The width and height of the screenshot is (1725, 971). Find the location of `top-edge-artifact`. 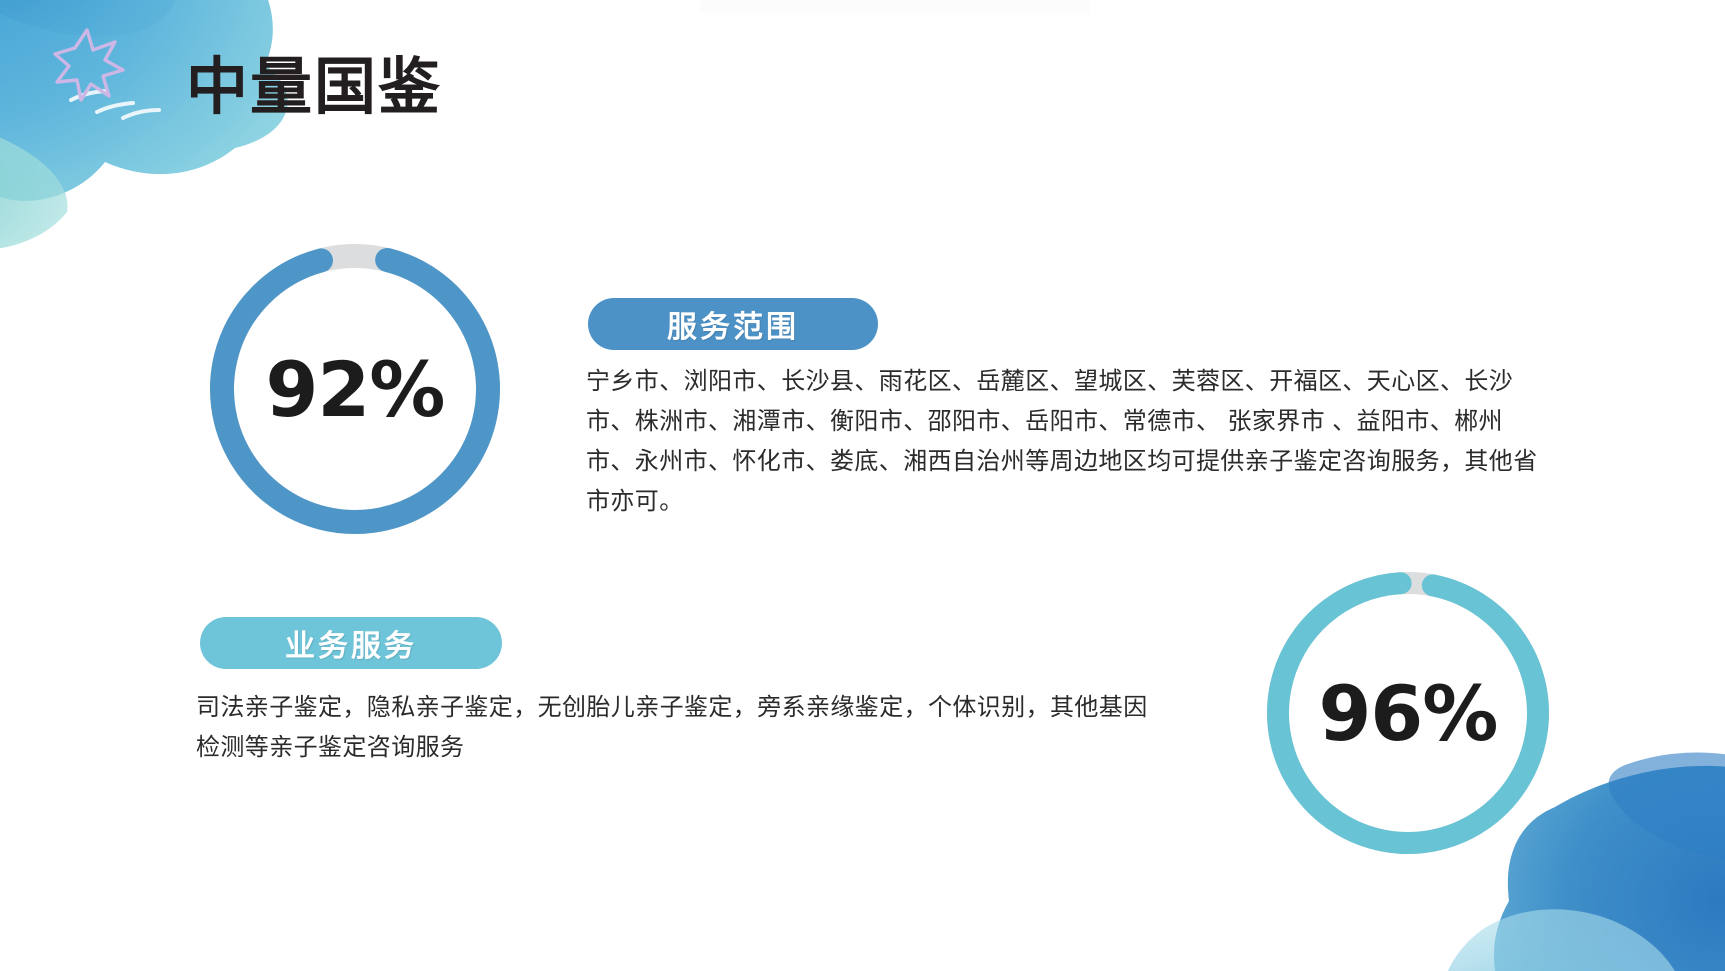

top-edge-artifact is located at coordinates (895, 6).